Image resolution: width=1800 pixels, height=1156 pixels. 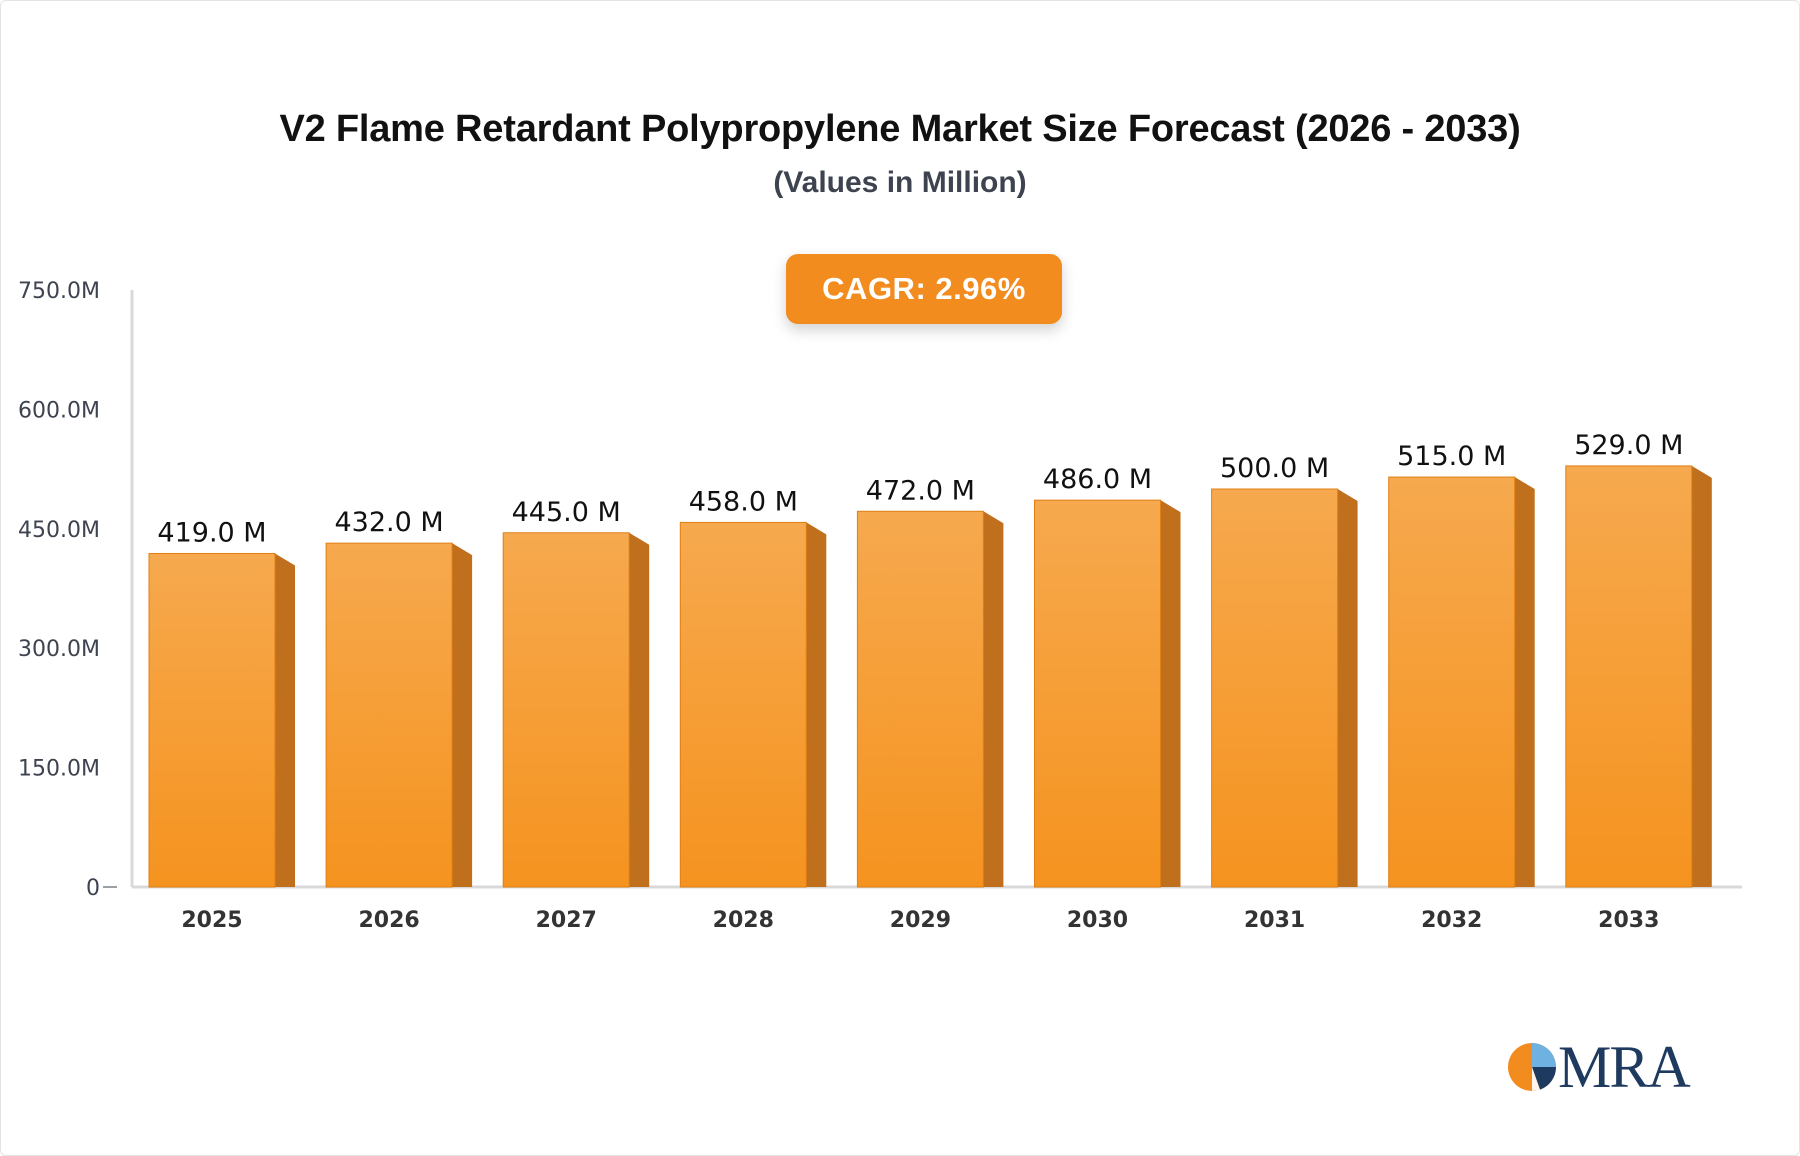 What do you see at coordinates (211, 532) in the screenshot?
I see `data-label: 419.0 M` at bounding box center [211, 532].